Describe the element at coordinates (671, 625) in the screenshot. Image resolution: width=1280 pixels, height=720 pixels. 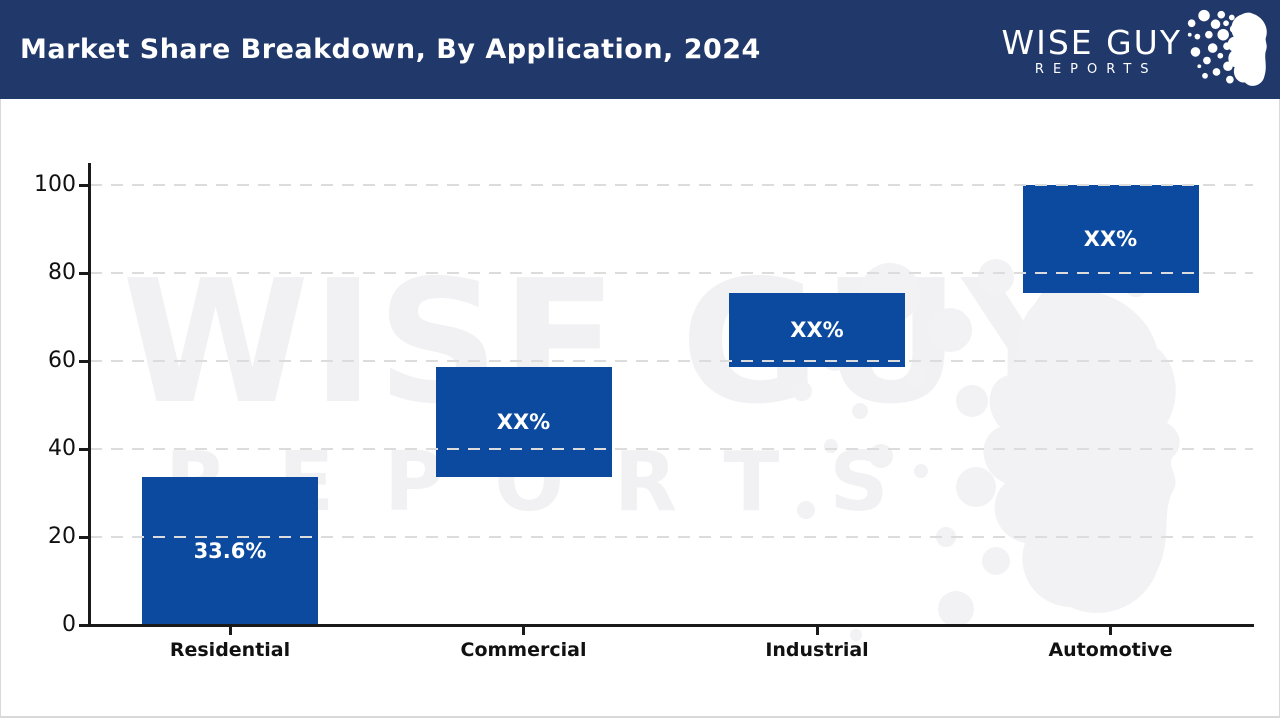
I see `x-axis-line` at that location.